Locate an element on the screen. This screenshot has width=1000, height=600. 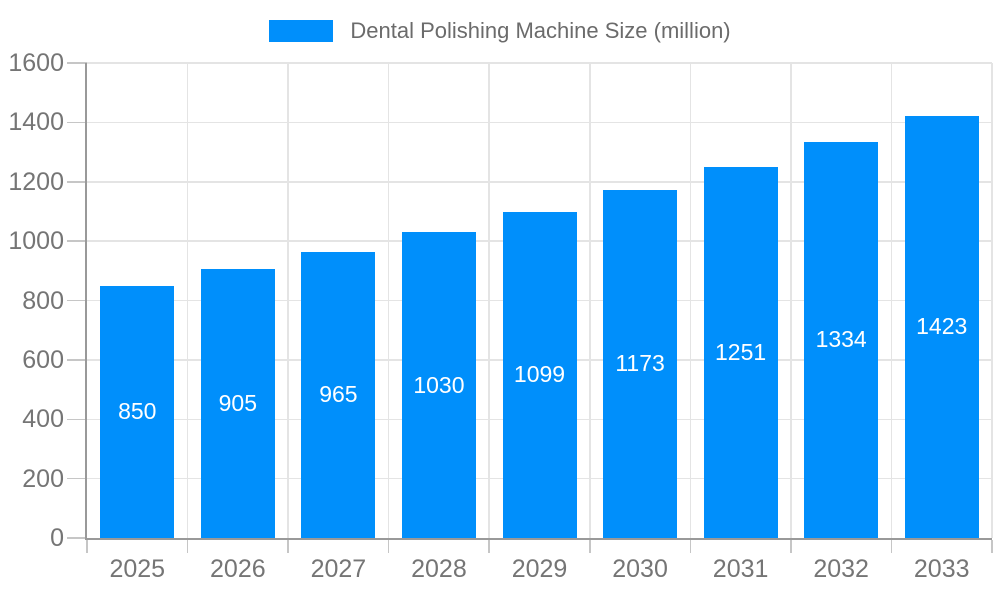
bar-2028: 1030 is located at coordinates (438, 385).